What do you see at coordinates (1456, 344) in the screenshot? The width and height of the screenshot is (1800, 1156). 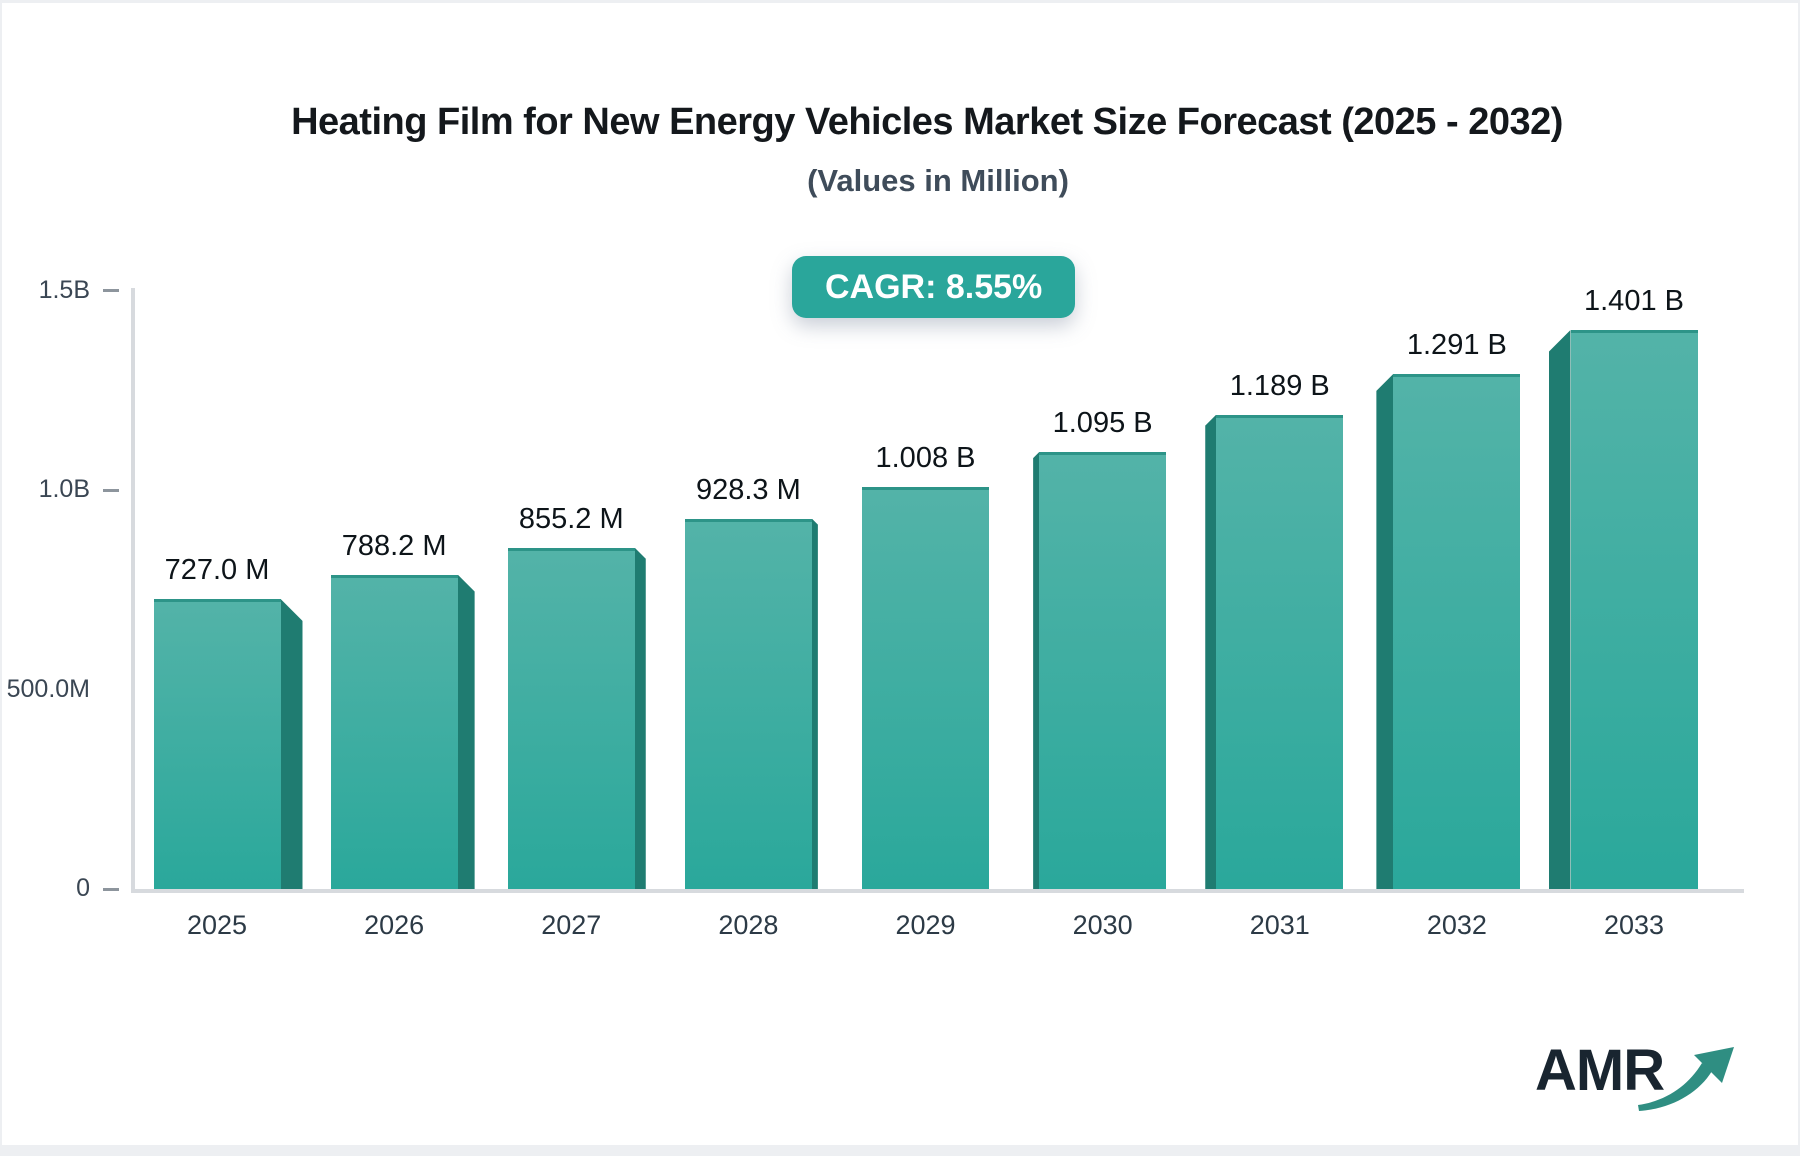 I see `bar-value-label: 1.291 B` at bounding box center [1456, 344].